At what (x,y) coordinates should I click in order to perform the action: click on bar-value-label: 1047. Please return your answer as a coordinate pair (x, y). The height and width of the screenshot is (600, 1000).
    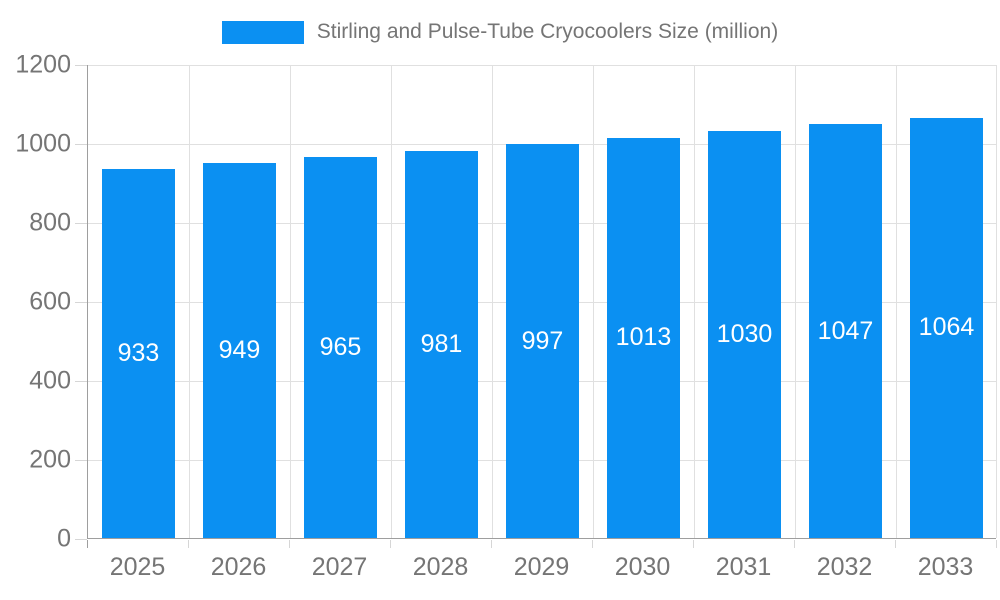
    Looking at the image, I should click on (845, 330).